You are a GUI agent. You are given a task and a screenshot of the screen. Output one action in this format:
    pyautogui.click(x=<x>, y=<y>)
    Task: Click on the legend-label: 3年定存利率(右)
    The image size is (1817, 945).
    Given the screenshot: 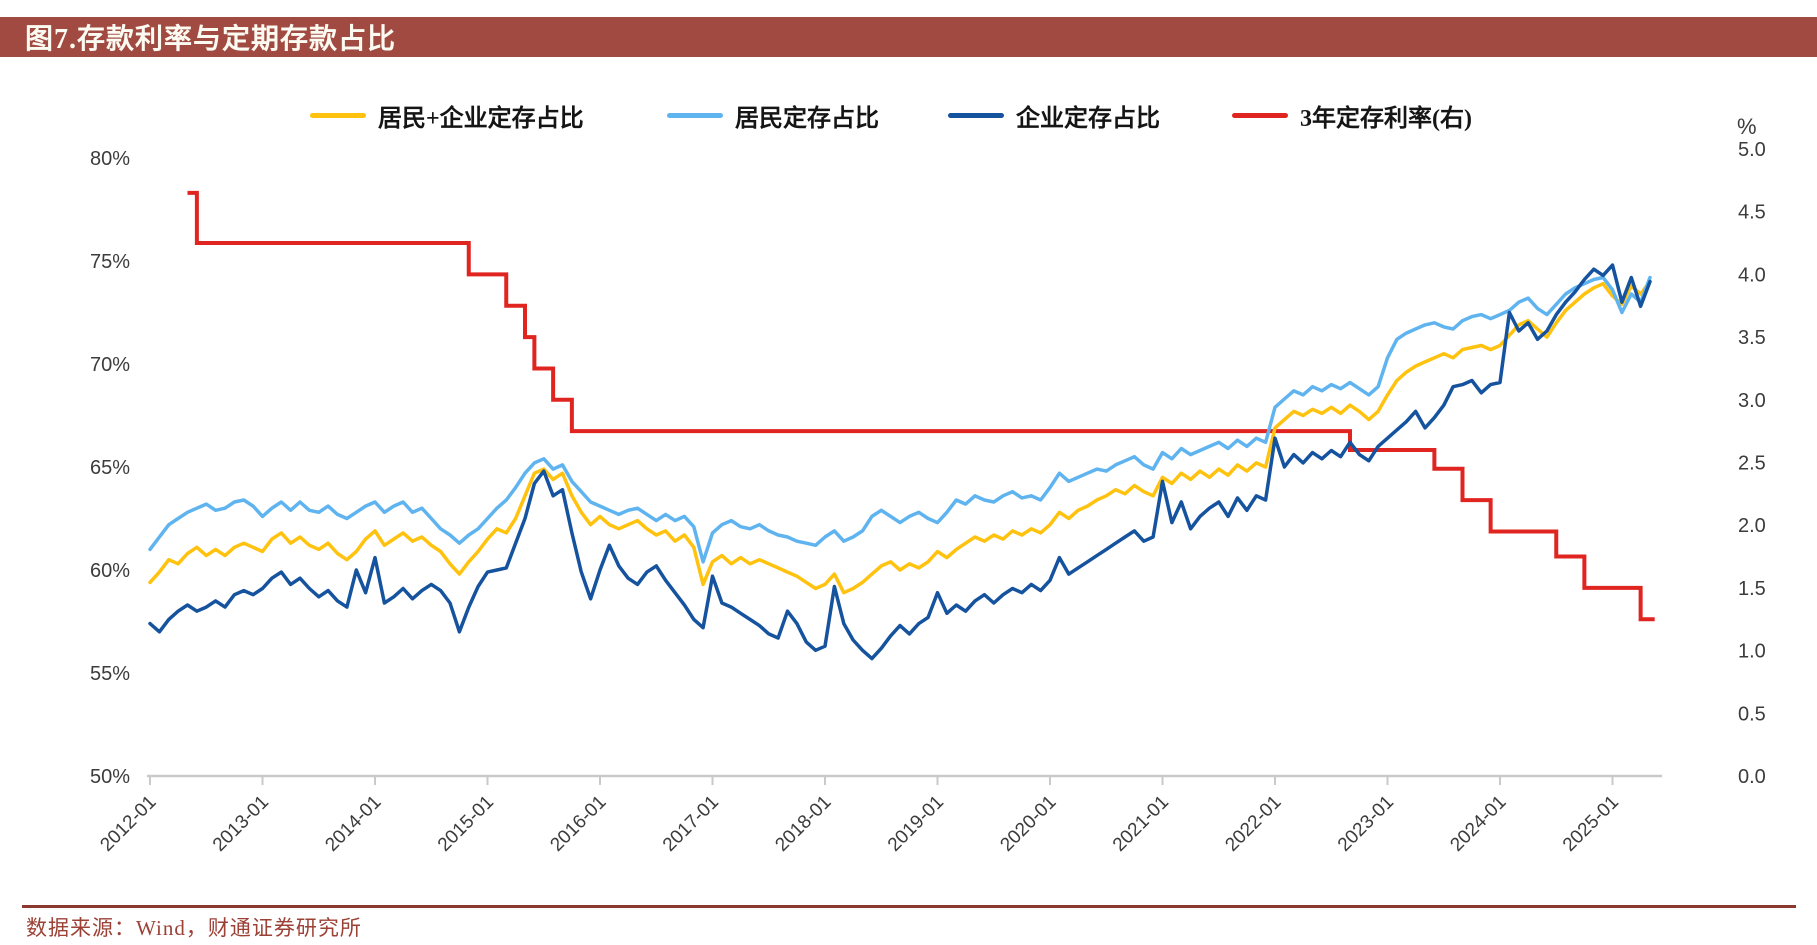 What is the action you would take?
    pyautogui.click(x=1386, y=118)
    